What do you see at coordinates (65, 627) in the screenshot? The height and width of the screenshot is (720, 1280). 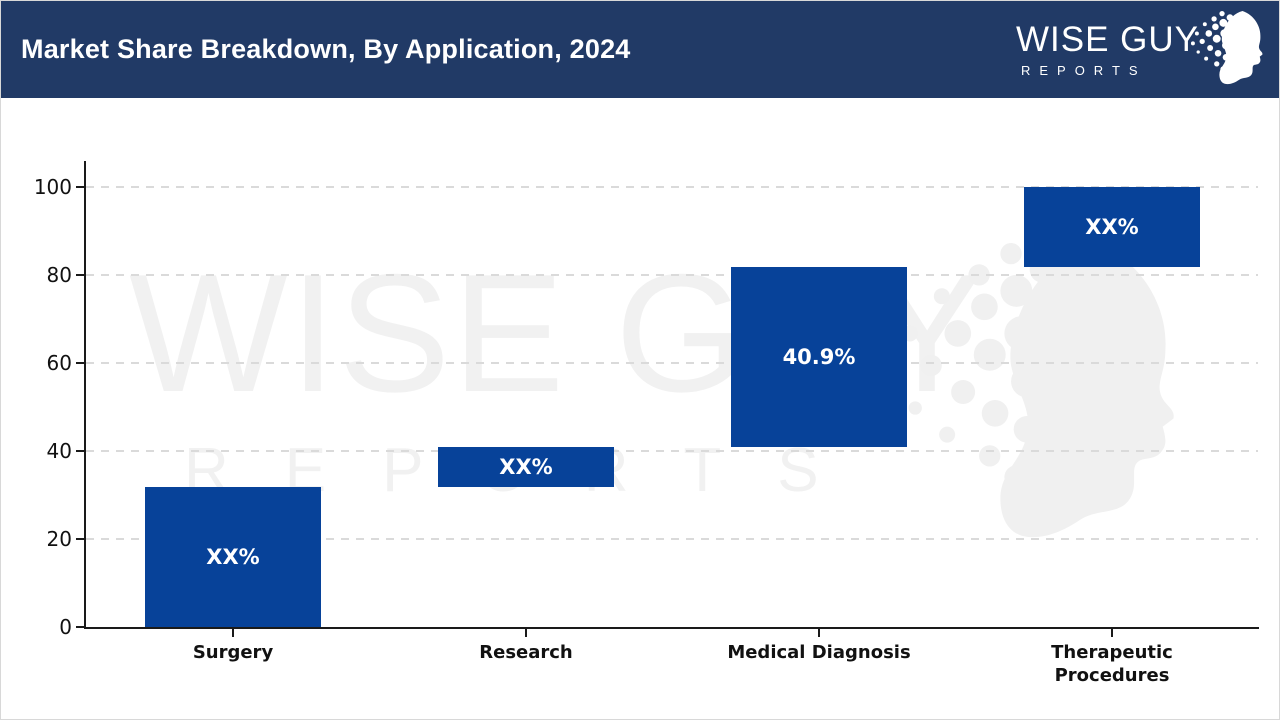 I see `y-tick-label: 0` at bounding box center [65, 627].